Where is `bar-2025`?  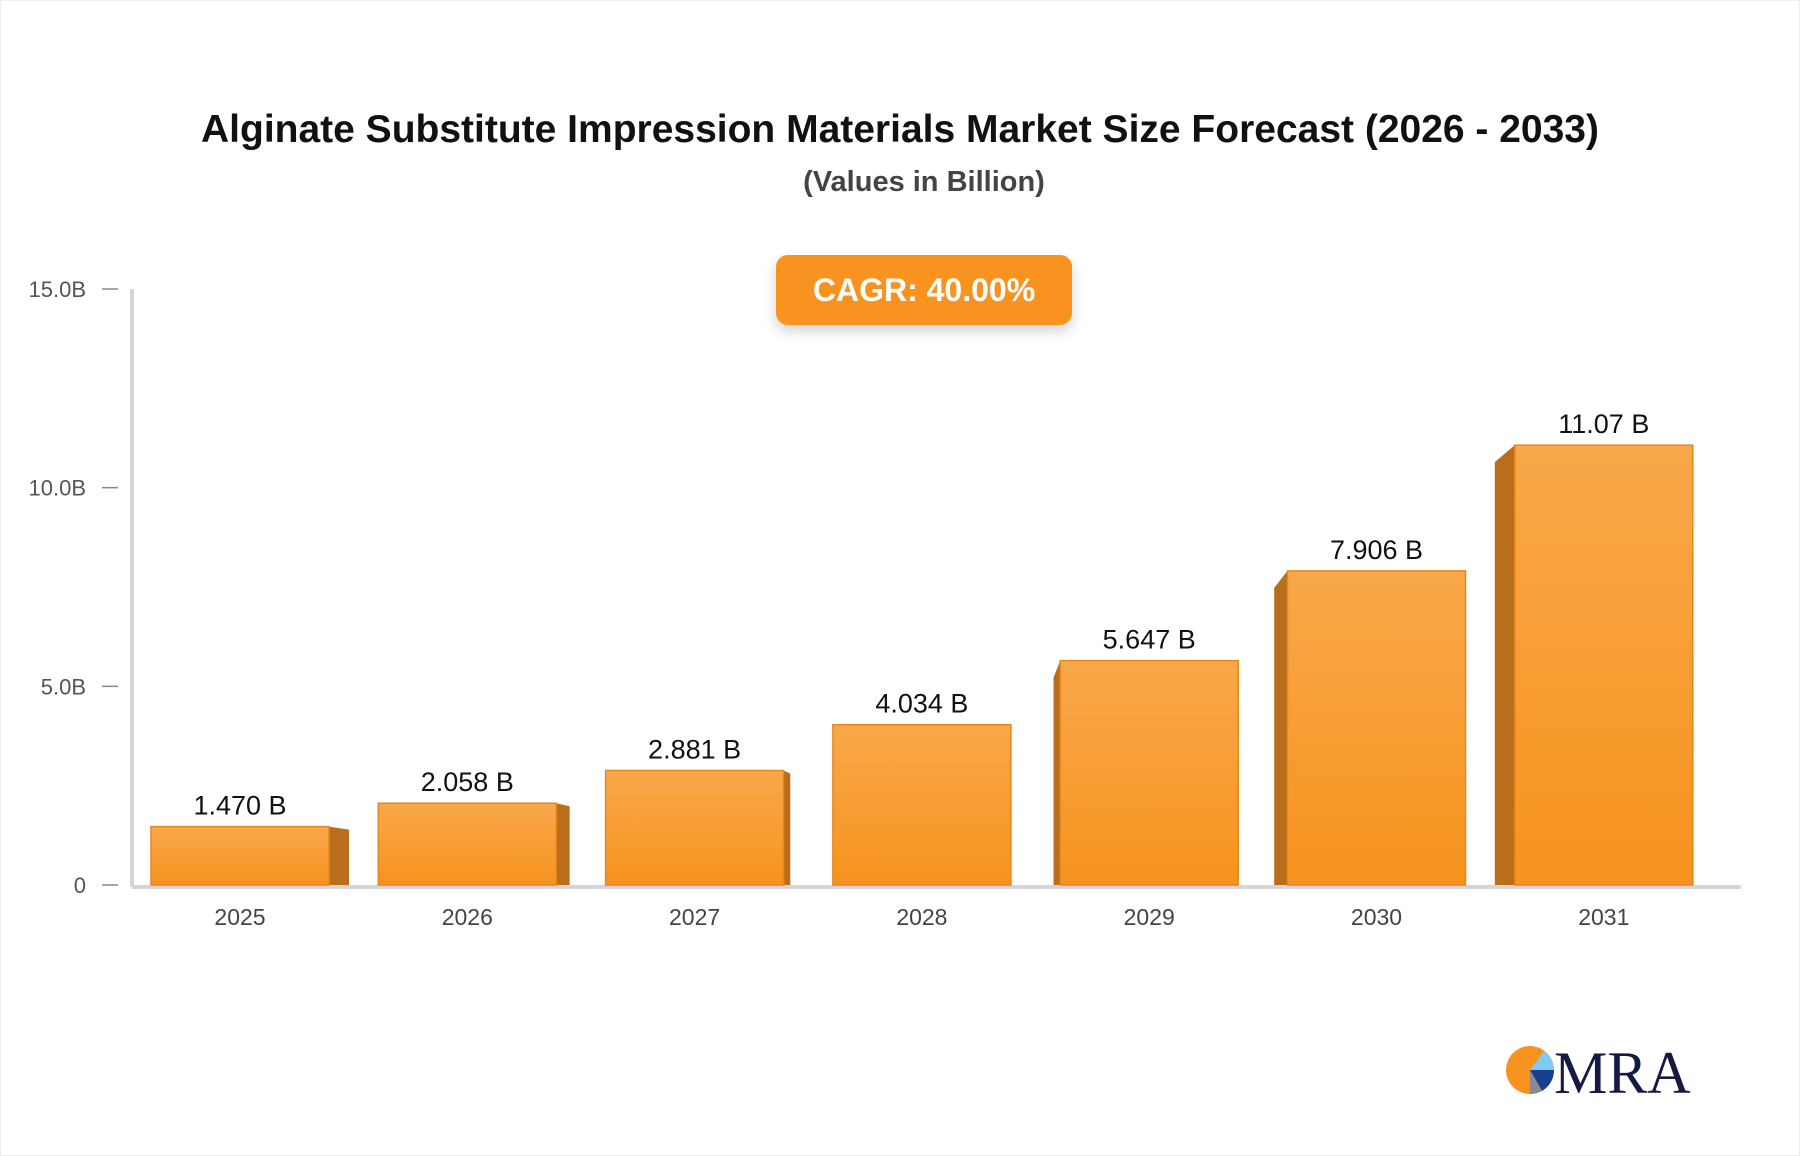
bar-2025 is located at coordinates (240, 855).